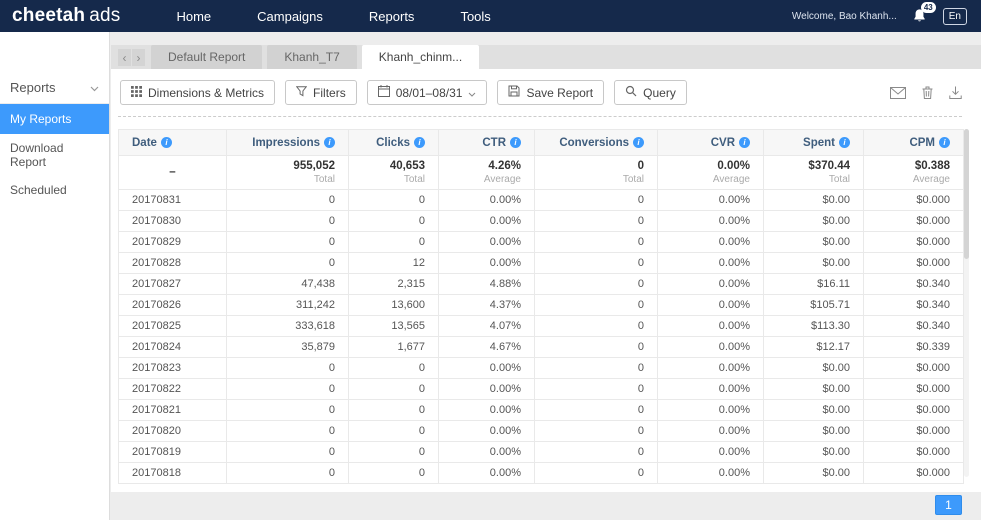 This screenshot has height=520, width=981. What do you see at coordinates (393, 305) in the screenshot?
I see `value-cell: 13,600` at bounding box center [393, 305].